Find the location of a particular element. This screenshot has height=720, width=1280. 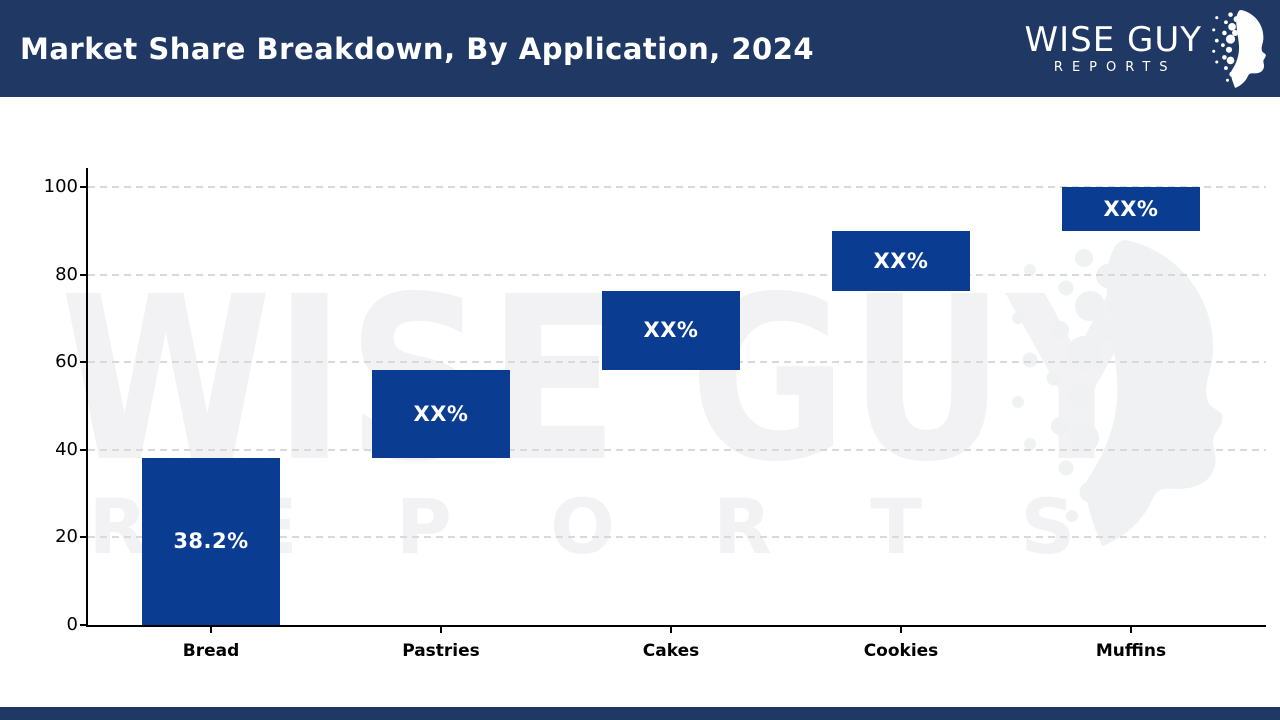

y-tick-label-100: 100 is located at coordinates (60, 186).